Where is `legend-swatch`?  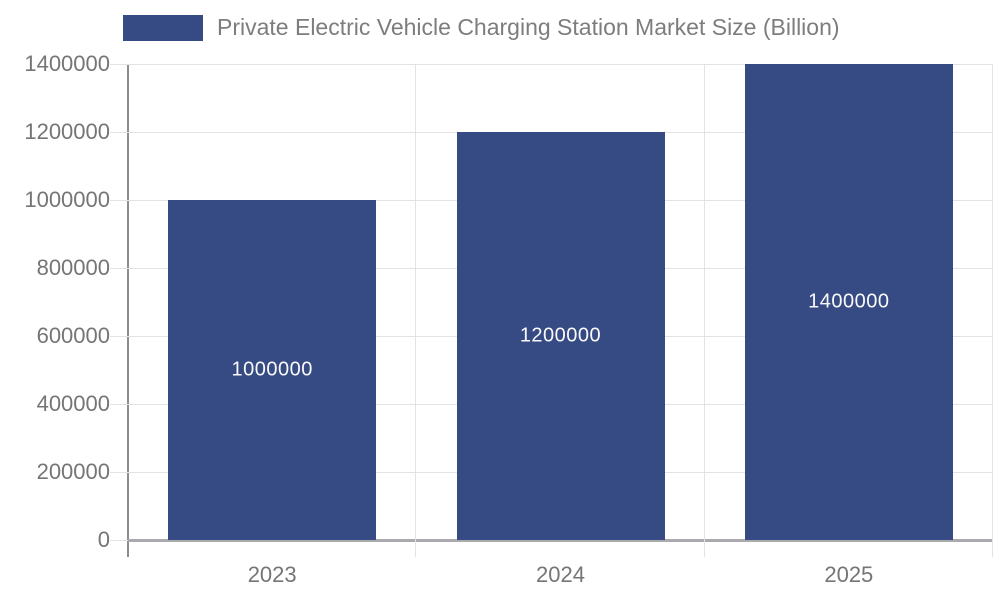
legend-swatch is located at coordinates (163, 27).